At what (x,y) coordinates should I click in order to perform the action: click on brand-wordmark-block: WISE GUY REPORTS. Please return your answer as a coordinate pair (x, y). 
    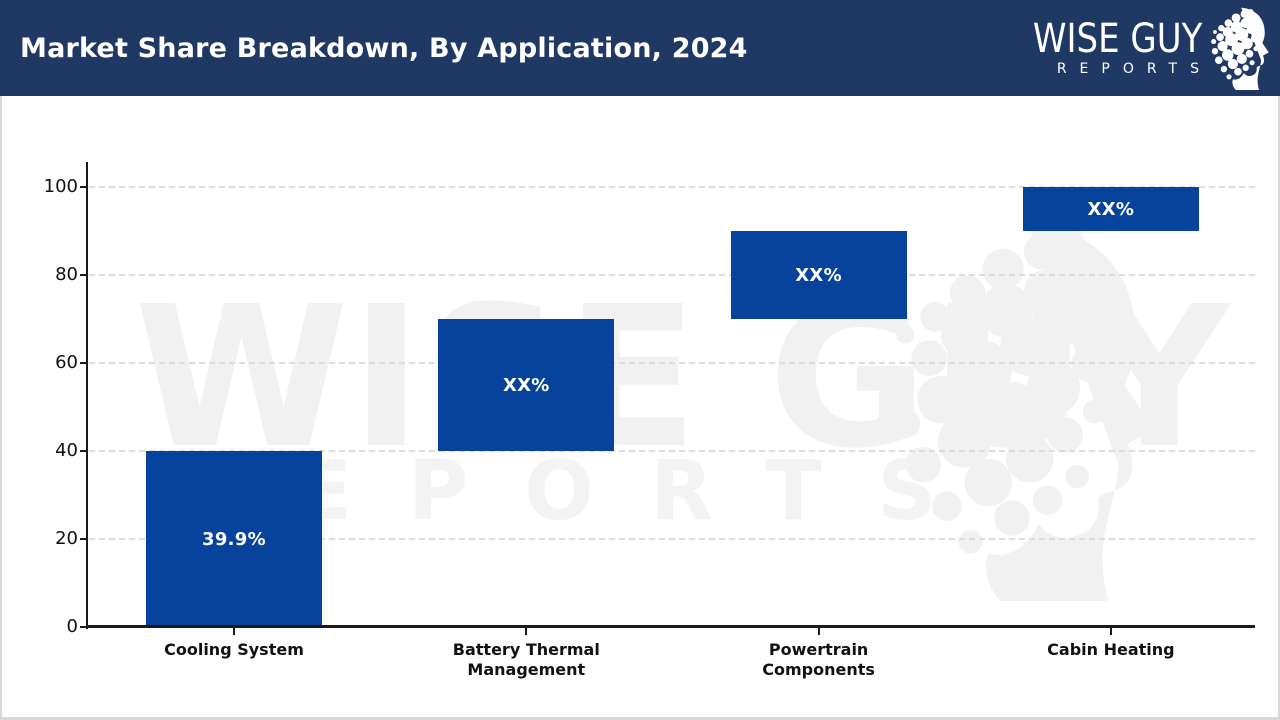
    Looking at the image, I should click on (1102, 48).